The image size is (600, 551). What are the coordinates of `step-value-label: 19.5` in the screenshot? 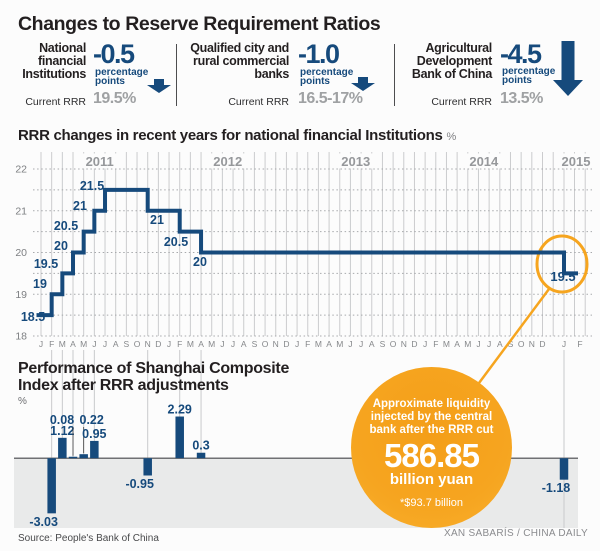 It's located at (46, 264).